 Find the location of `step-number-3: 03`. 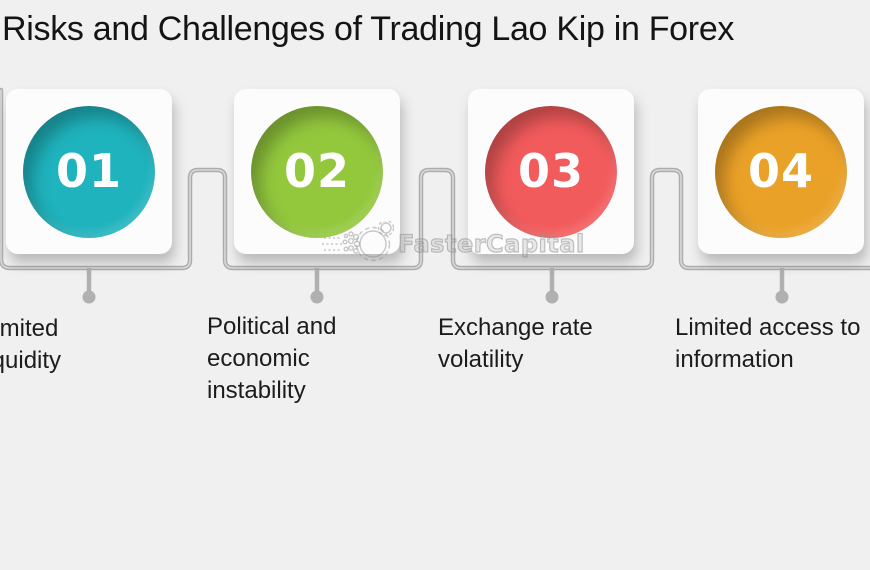

step-number-3: 03 is located at coordinates (550, 170).